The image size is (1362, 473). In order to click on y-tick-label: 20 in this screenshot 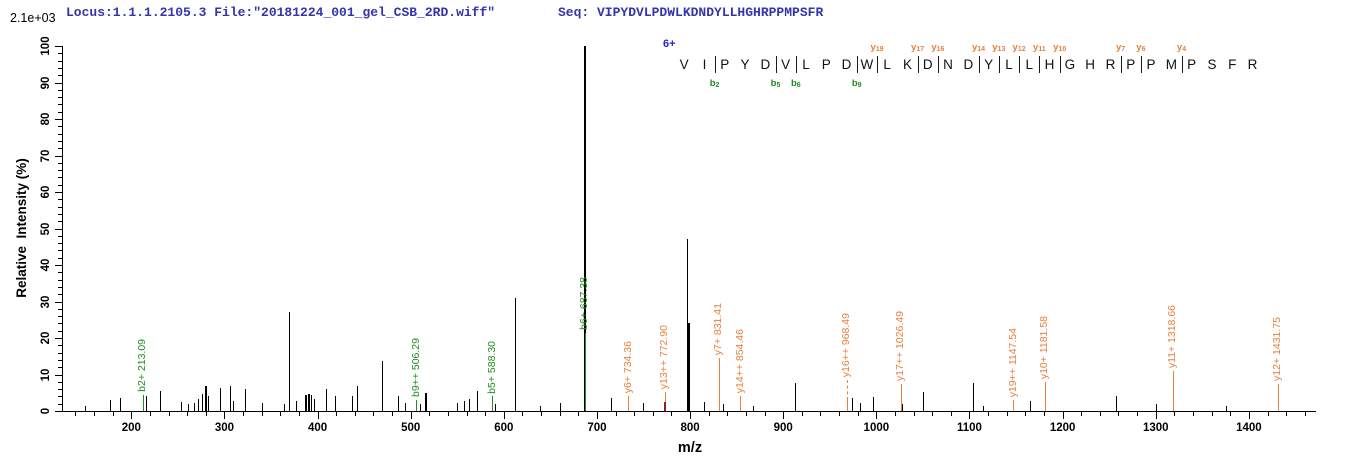, I will do `click(46, 338)`.